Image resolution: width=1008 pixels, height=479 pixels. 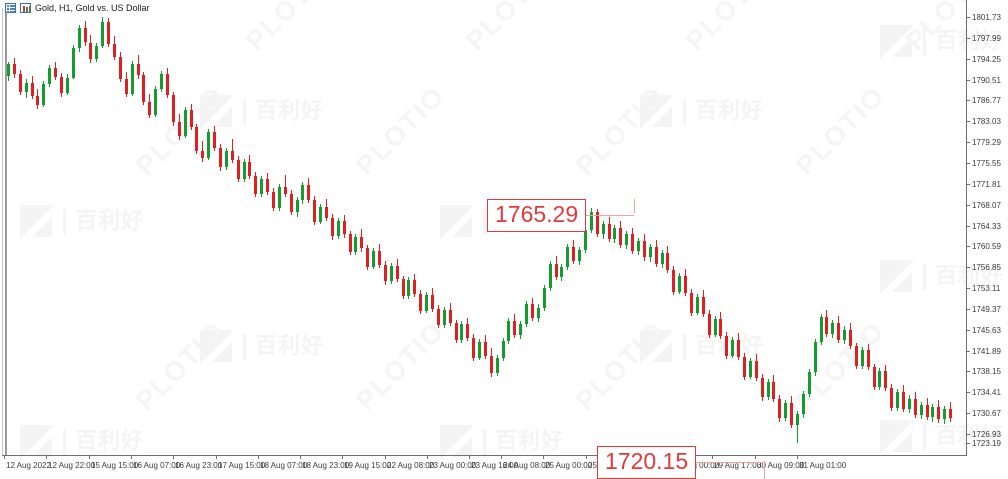 What do you see at coordinates (986, 38) in the screenshot?
I see `price-tick-label: 1797.99` at bounding box center [986, 38].